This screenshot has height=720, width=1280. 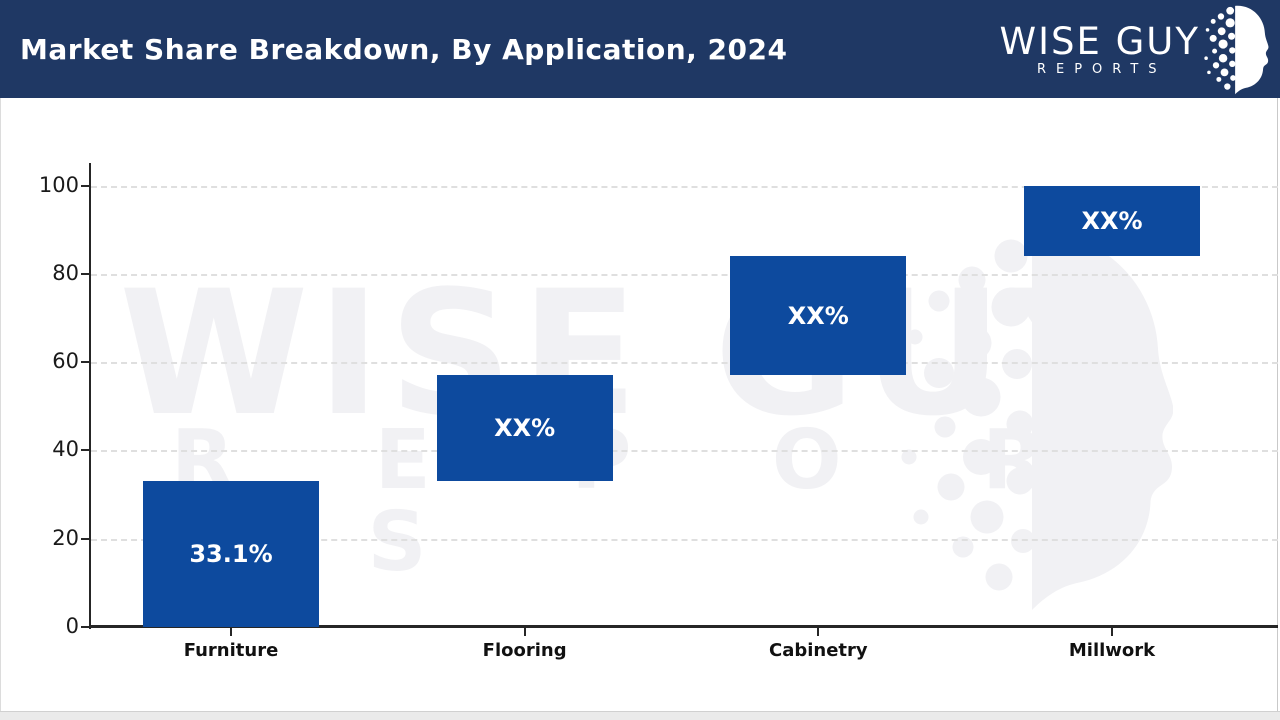 What do you see at coordinates (231, 632) in the screenshot?
I see `x-tick-mark-furniture` at bounding box center [231, 632].